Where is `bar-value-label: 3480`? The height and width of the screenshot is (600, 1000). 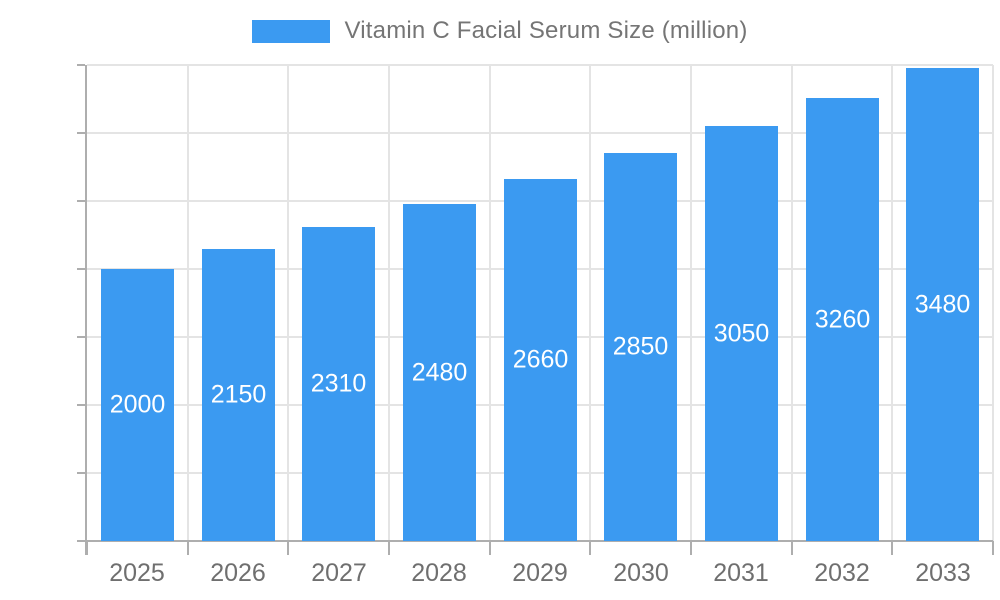 bar-value-label: 3480 is located at coordinates (942, 304).